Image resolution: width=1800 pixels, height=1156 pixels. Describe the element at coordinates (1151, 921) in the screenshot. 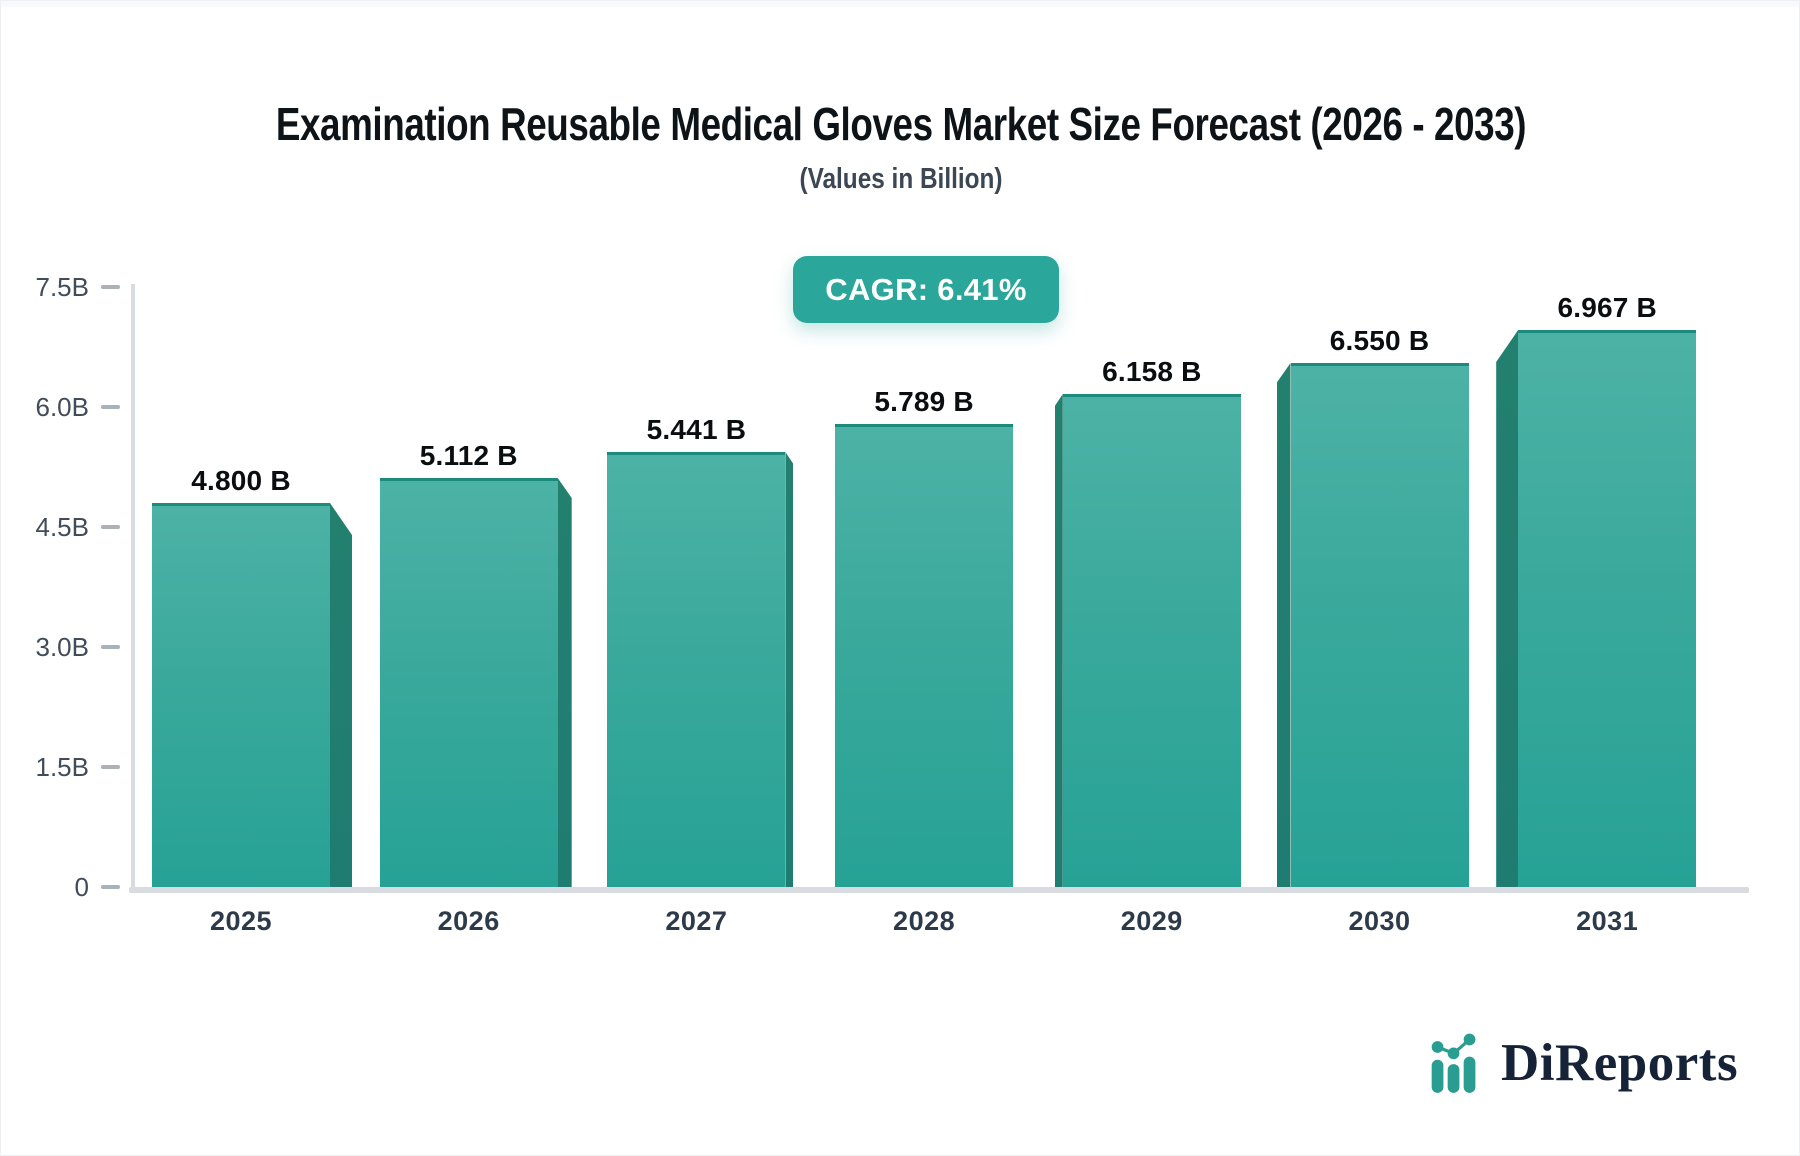

I see `x-axis-label-2029: 2029` at that location.